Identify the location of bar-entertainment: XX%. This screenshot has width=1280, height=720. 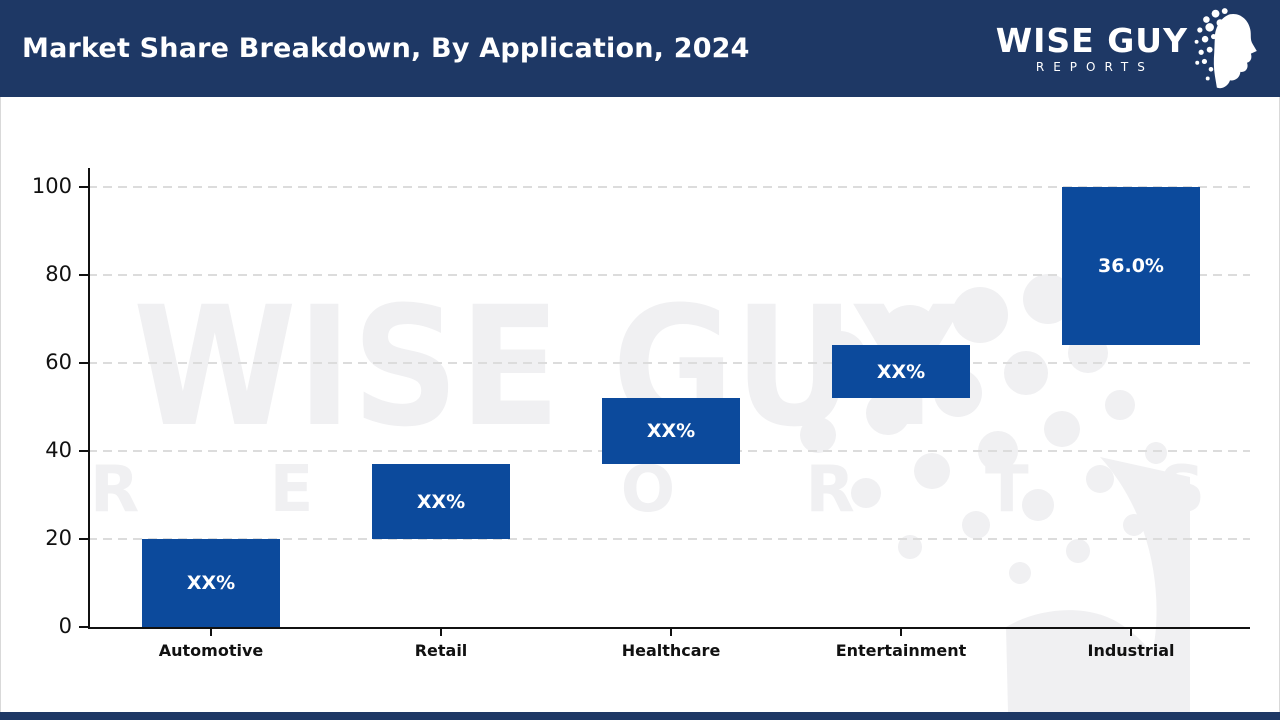
(901, 372).